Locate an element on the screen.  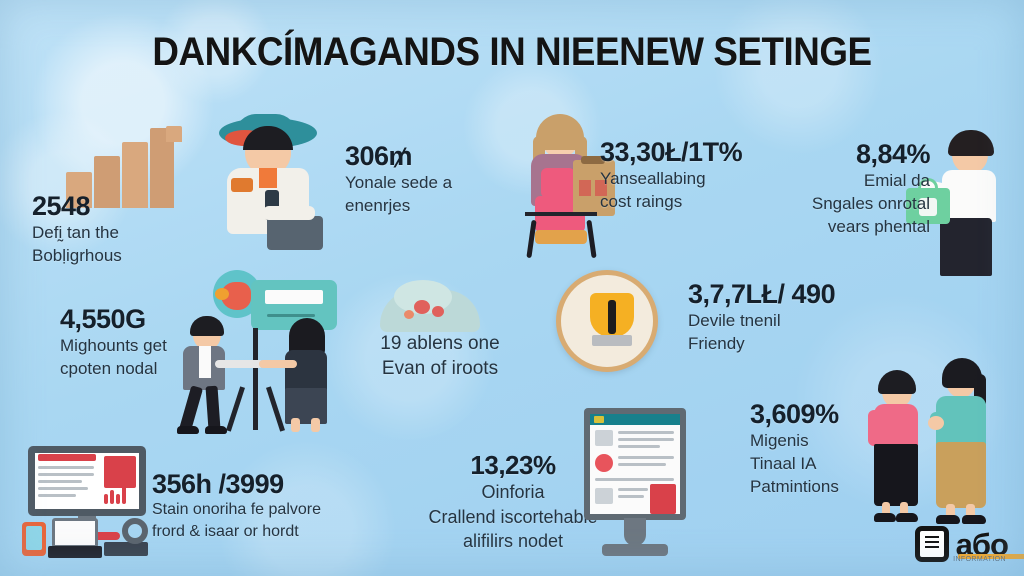
stat-payments: 3,609% Migenis Tinaal IA Patmintions is located at coordinates (825, 448).